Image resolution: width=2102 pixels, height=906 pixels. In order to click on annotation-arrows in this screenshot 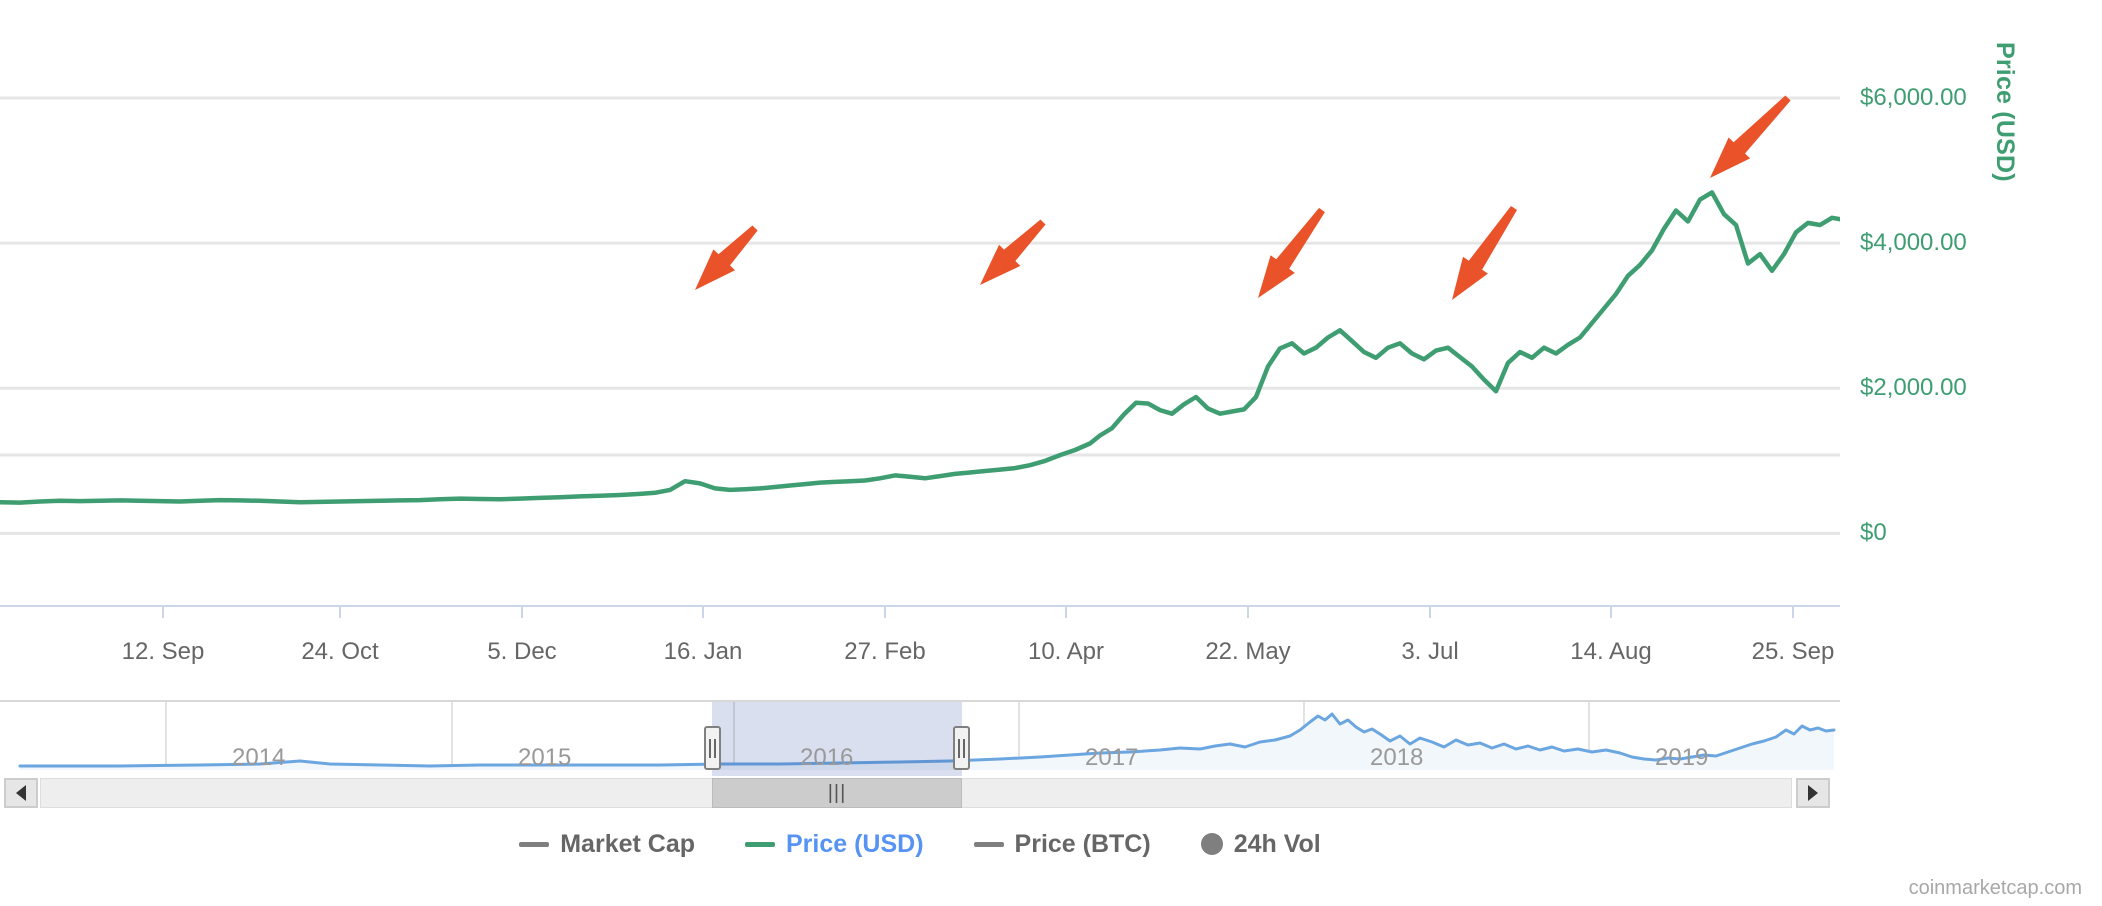, I will do `click(1243, 197)`.